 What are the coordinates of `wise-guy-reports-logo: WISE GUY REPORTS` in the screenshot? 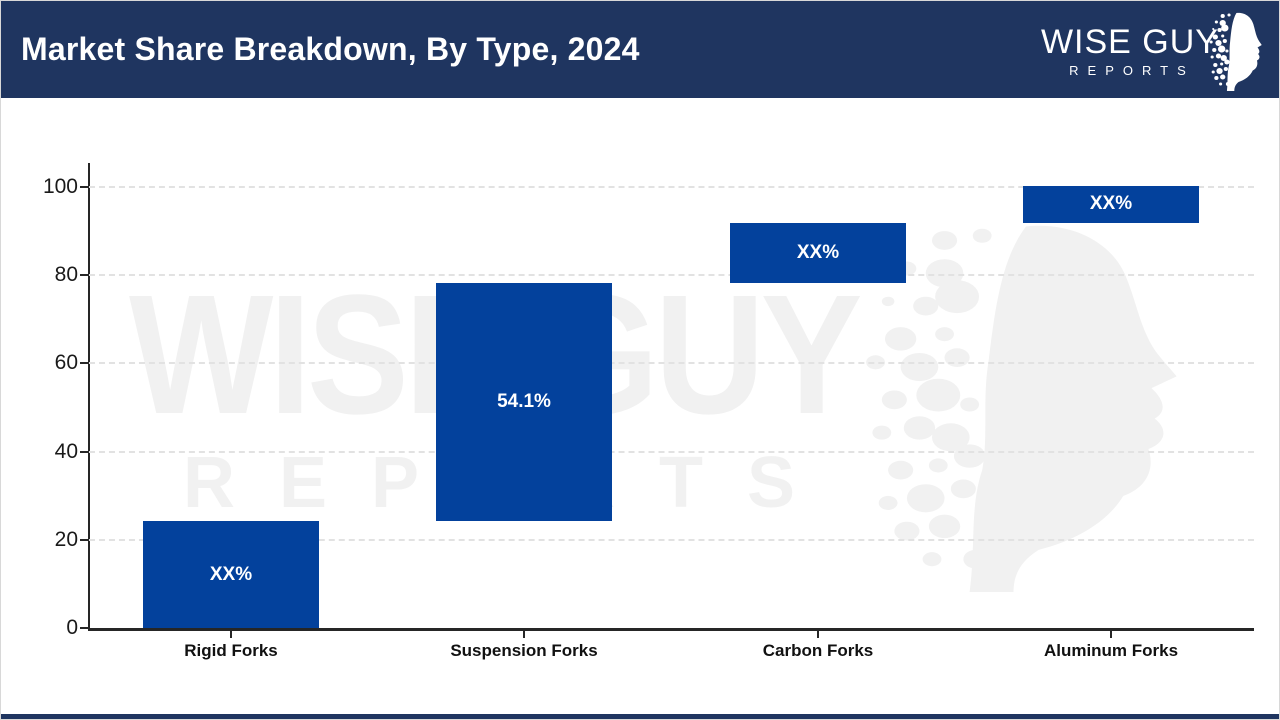 It's located at (1154, 51).